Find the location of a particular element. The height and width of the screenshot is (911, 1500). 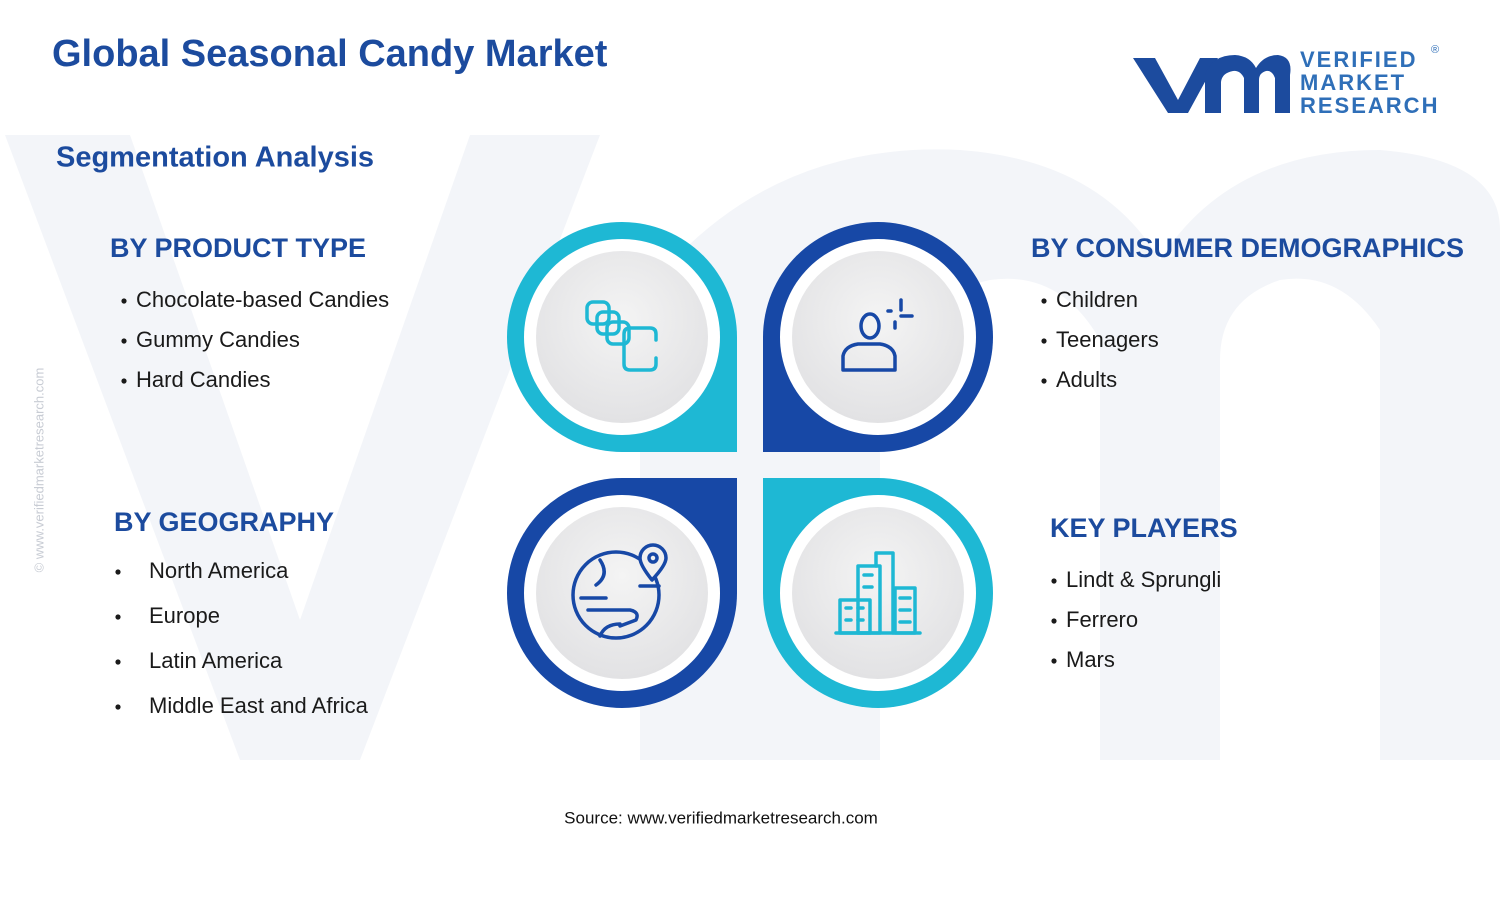

section-item: Lindt & Sprungli is located at coordinates (1143, 579).